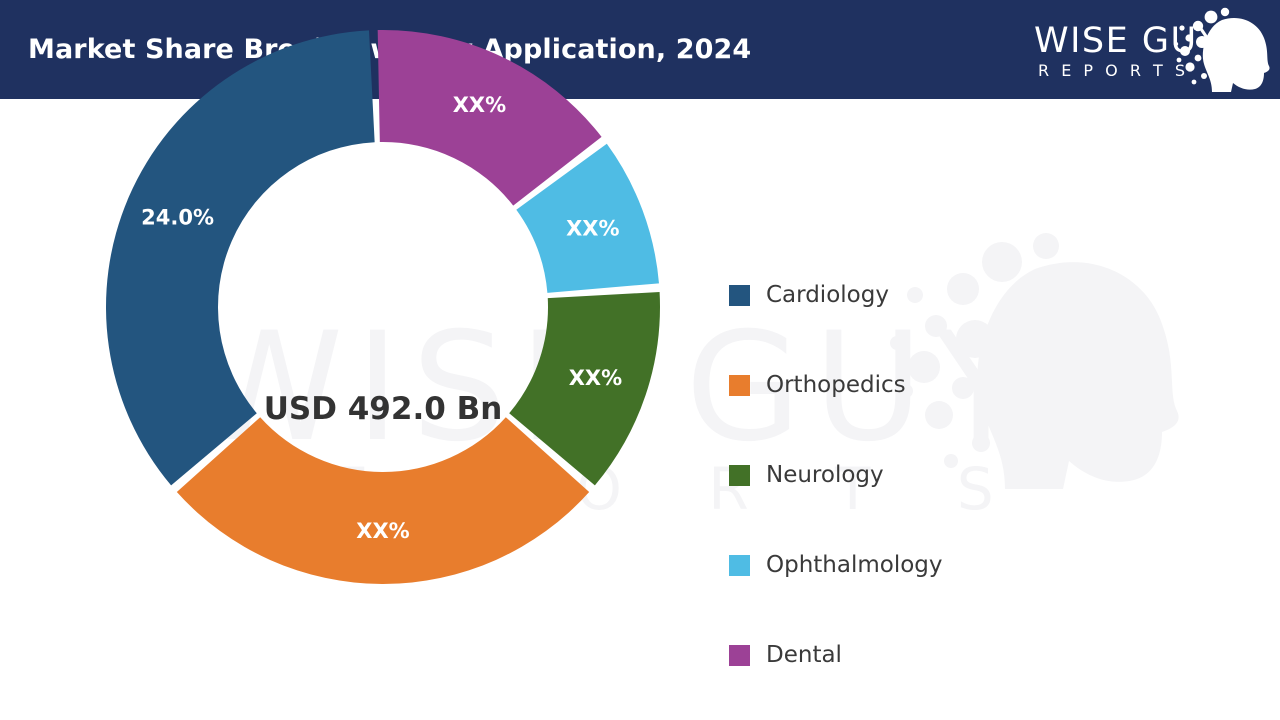 The width and height of the screenshot is (1280, 720). I want to click on donut-slice-cardiology, so click(240, 258).